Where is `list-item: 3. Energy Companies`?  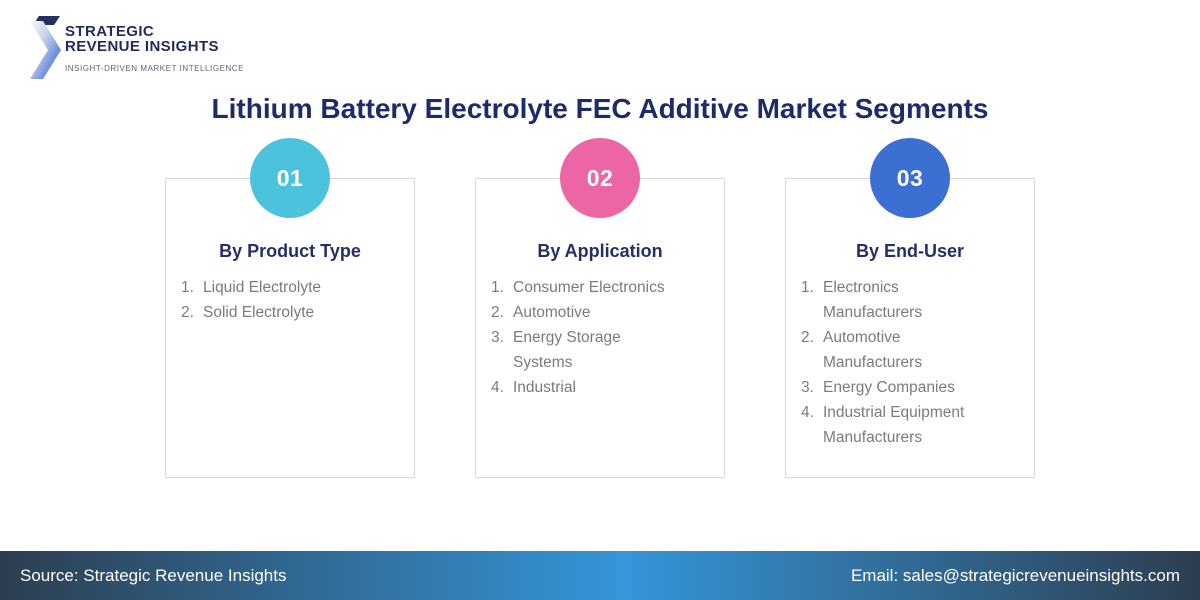
list-item: 3. Energy Companies is located at coordinates (910, 387).